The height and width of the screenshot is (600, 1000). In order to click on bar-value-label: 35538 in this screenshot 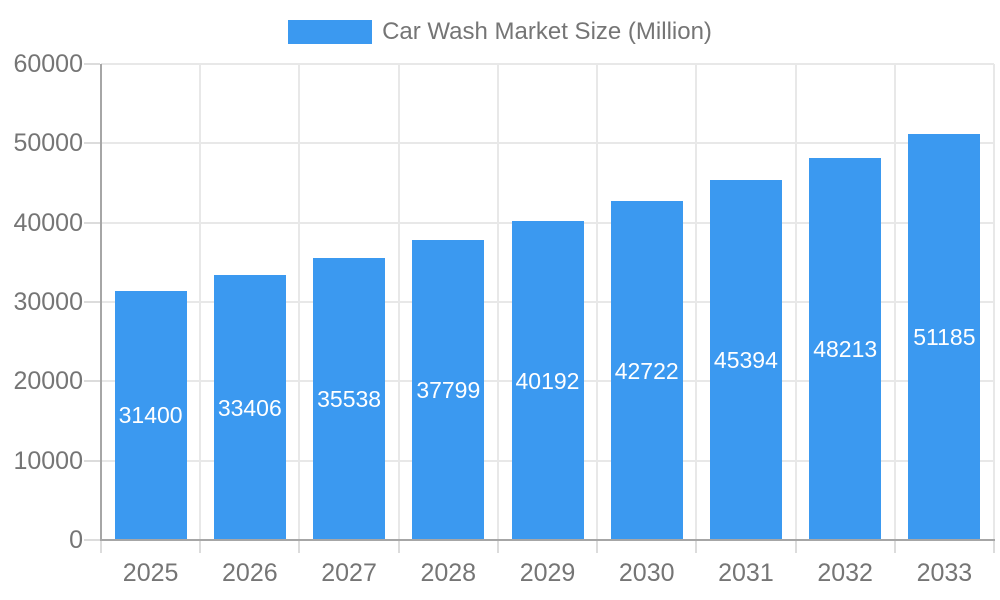, I will do `click(349, 399)`.